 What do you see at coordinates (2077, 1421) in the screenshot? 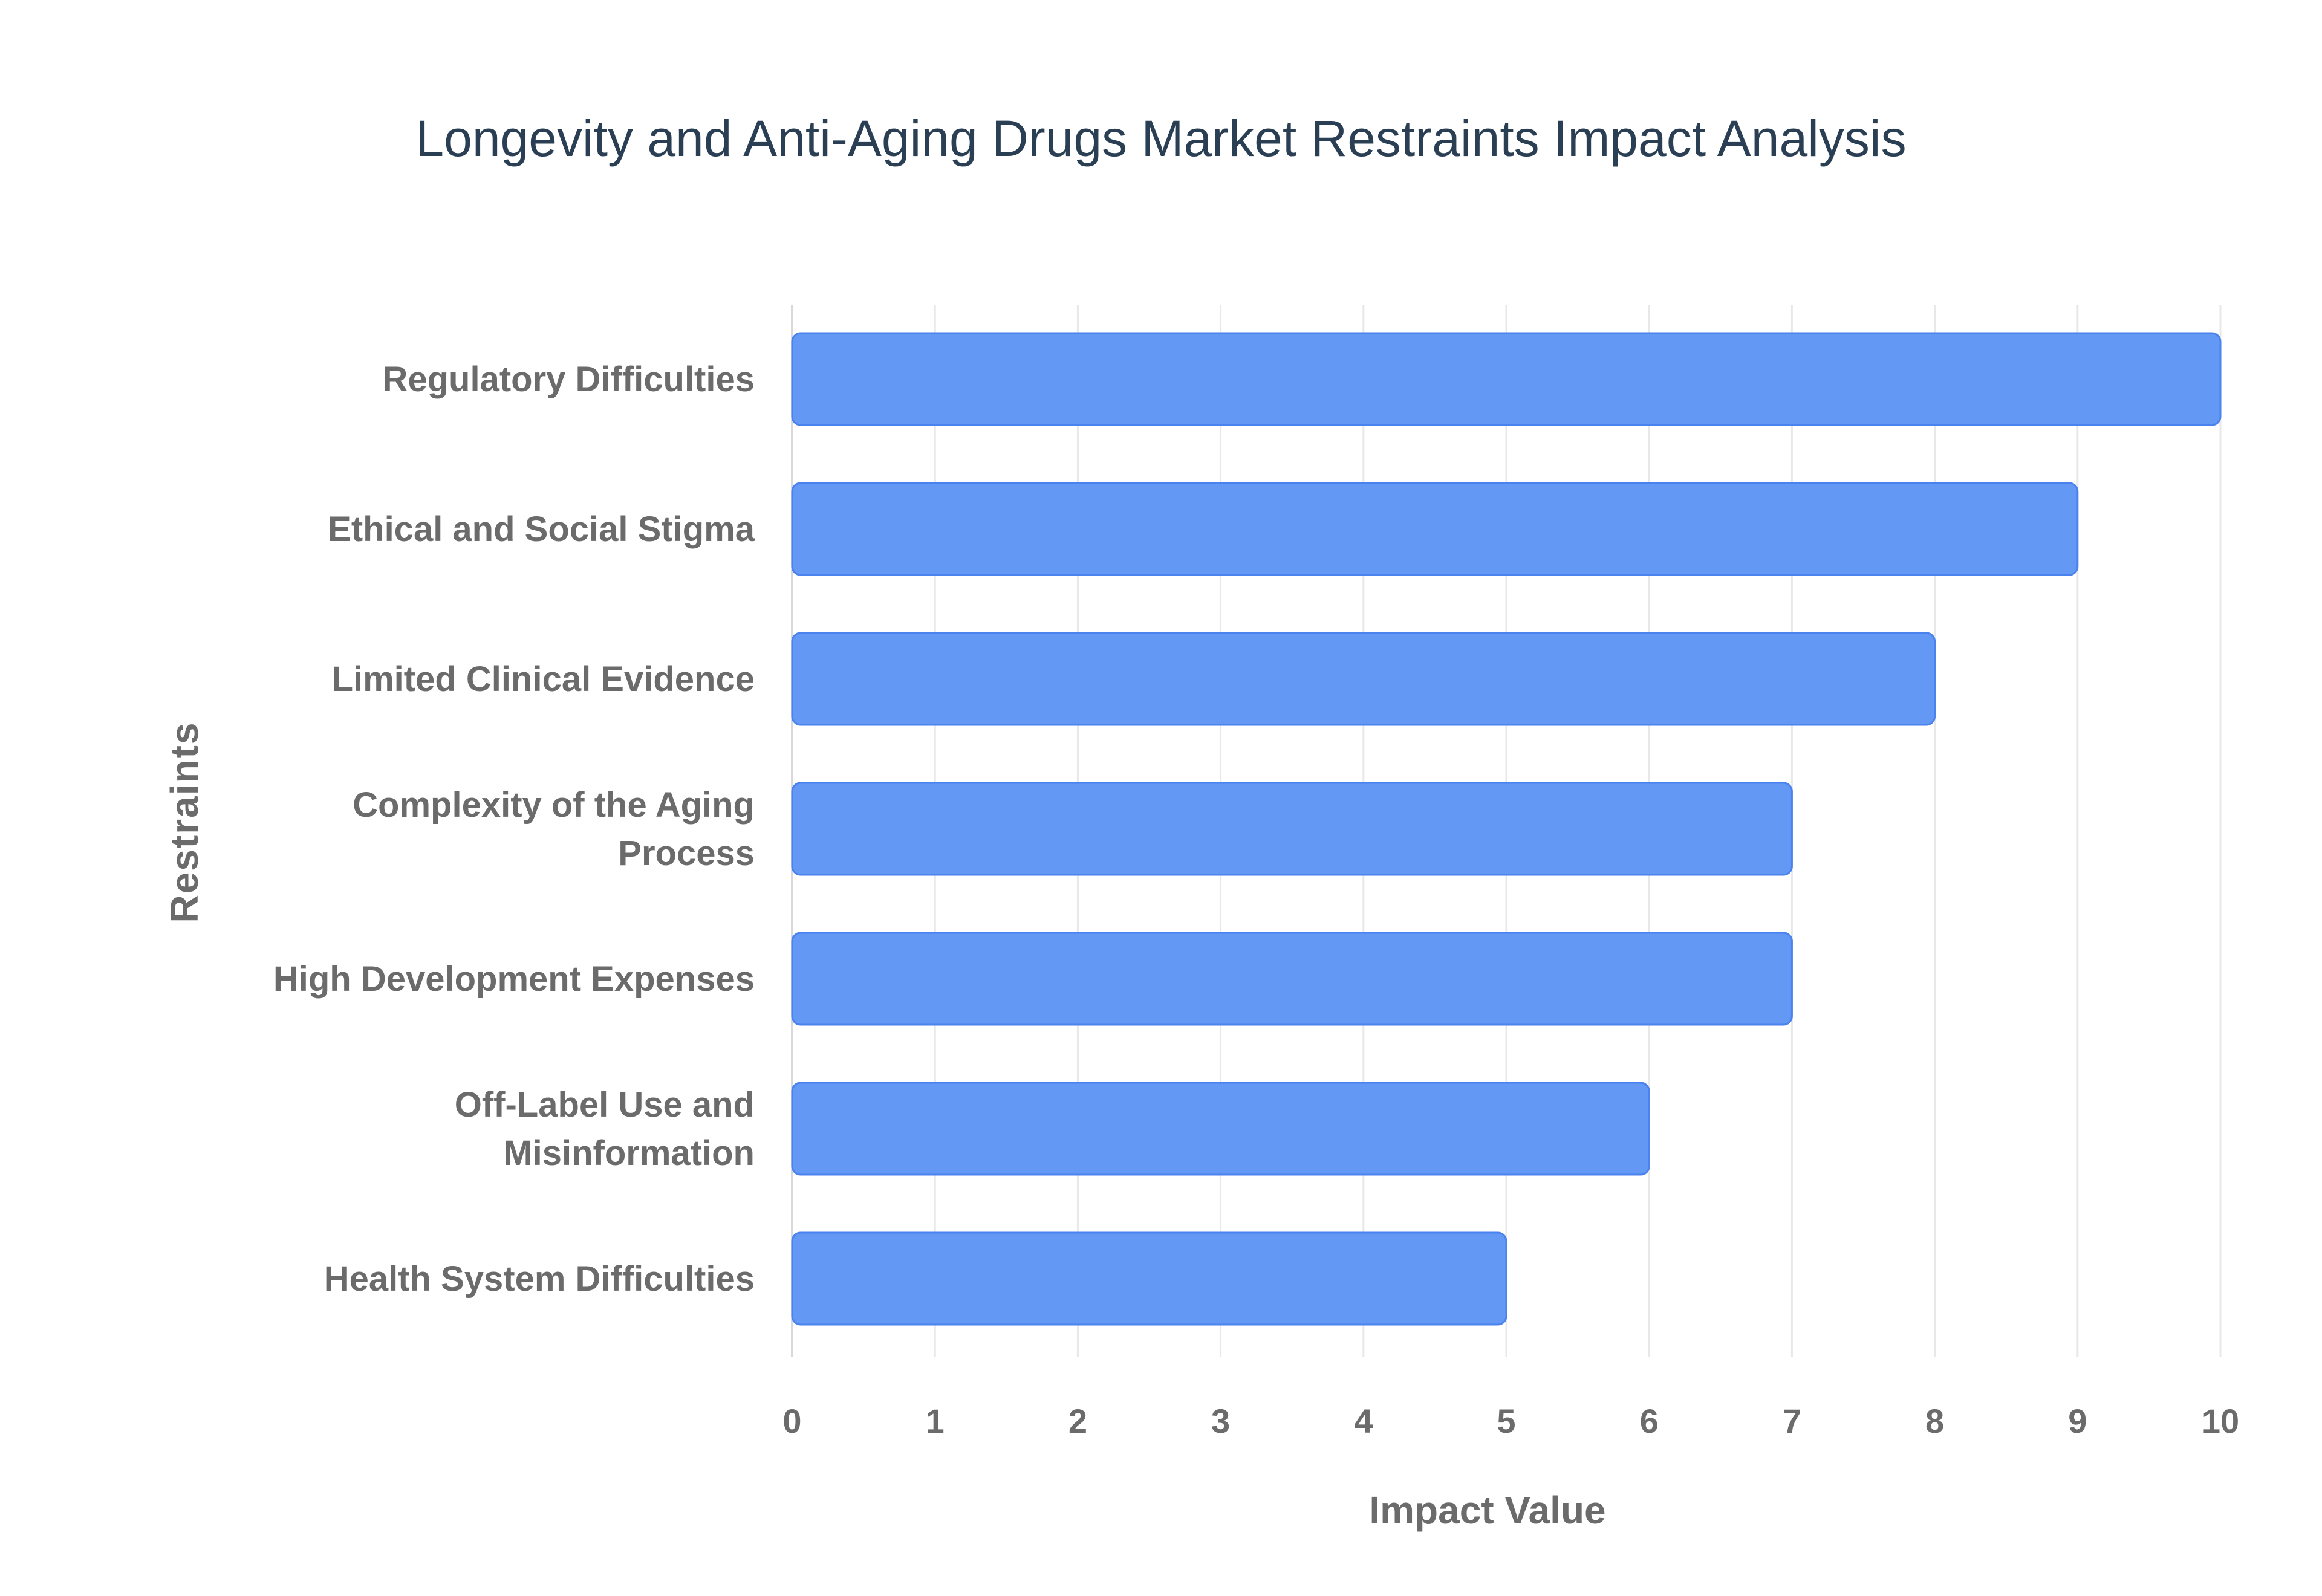
I see `x-tick-label: 9` at bounding box center [2077, 1421].